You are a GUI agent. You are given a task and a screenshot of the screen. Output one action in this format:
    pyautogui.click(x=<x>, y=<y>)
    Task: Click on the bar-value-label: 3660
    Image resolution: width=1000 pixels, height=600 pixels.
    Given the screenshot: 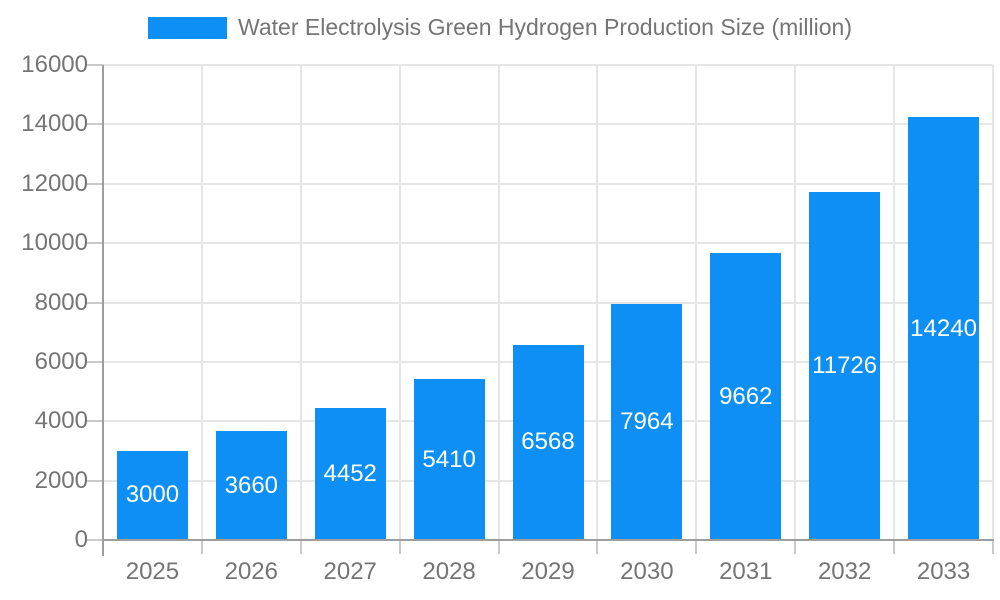 What is the action you would take?
    pyautogui.click(x=251, y=485)
    